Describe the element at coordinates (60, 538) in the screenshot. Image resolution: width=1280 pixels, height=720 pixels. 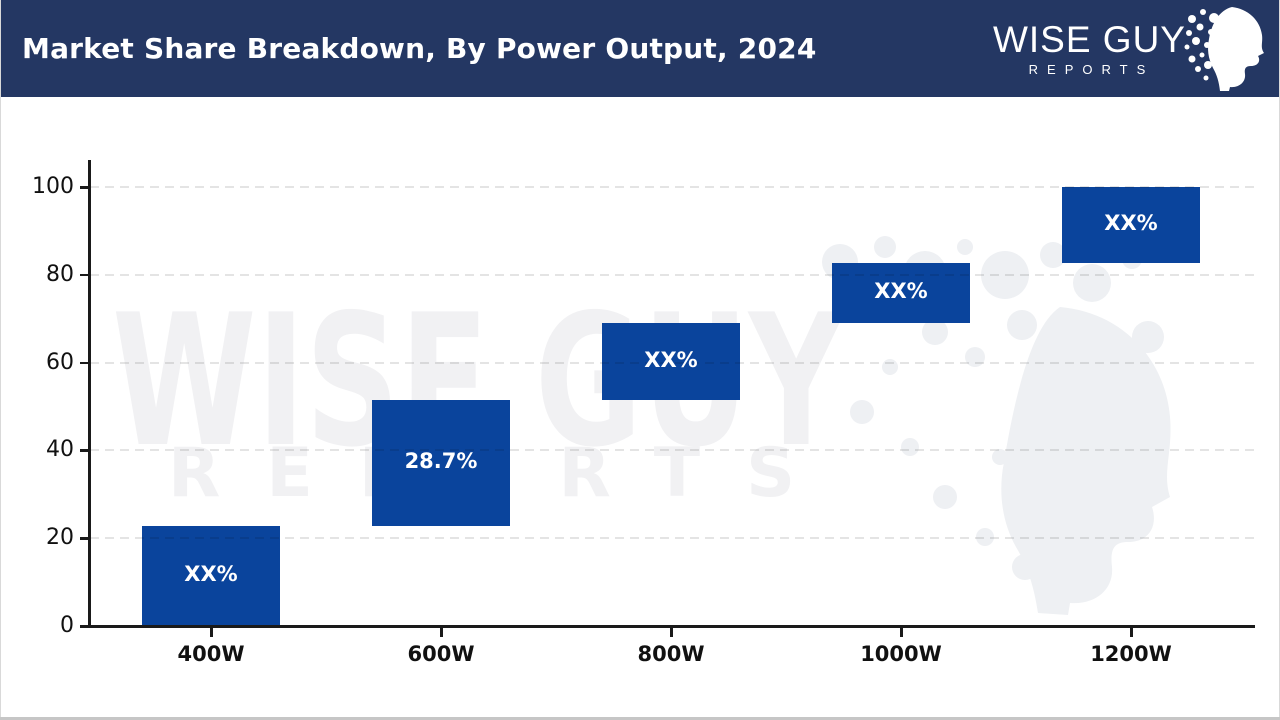
I see `y-tick-label-20: 20` at that location.